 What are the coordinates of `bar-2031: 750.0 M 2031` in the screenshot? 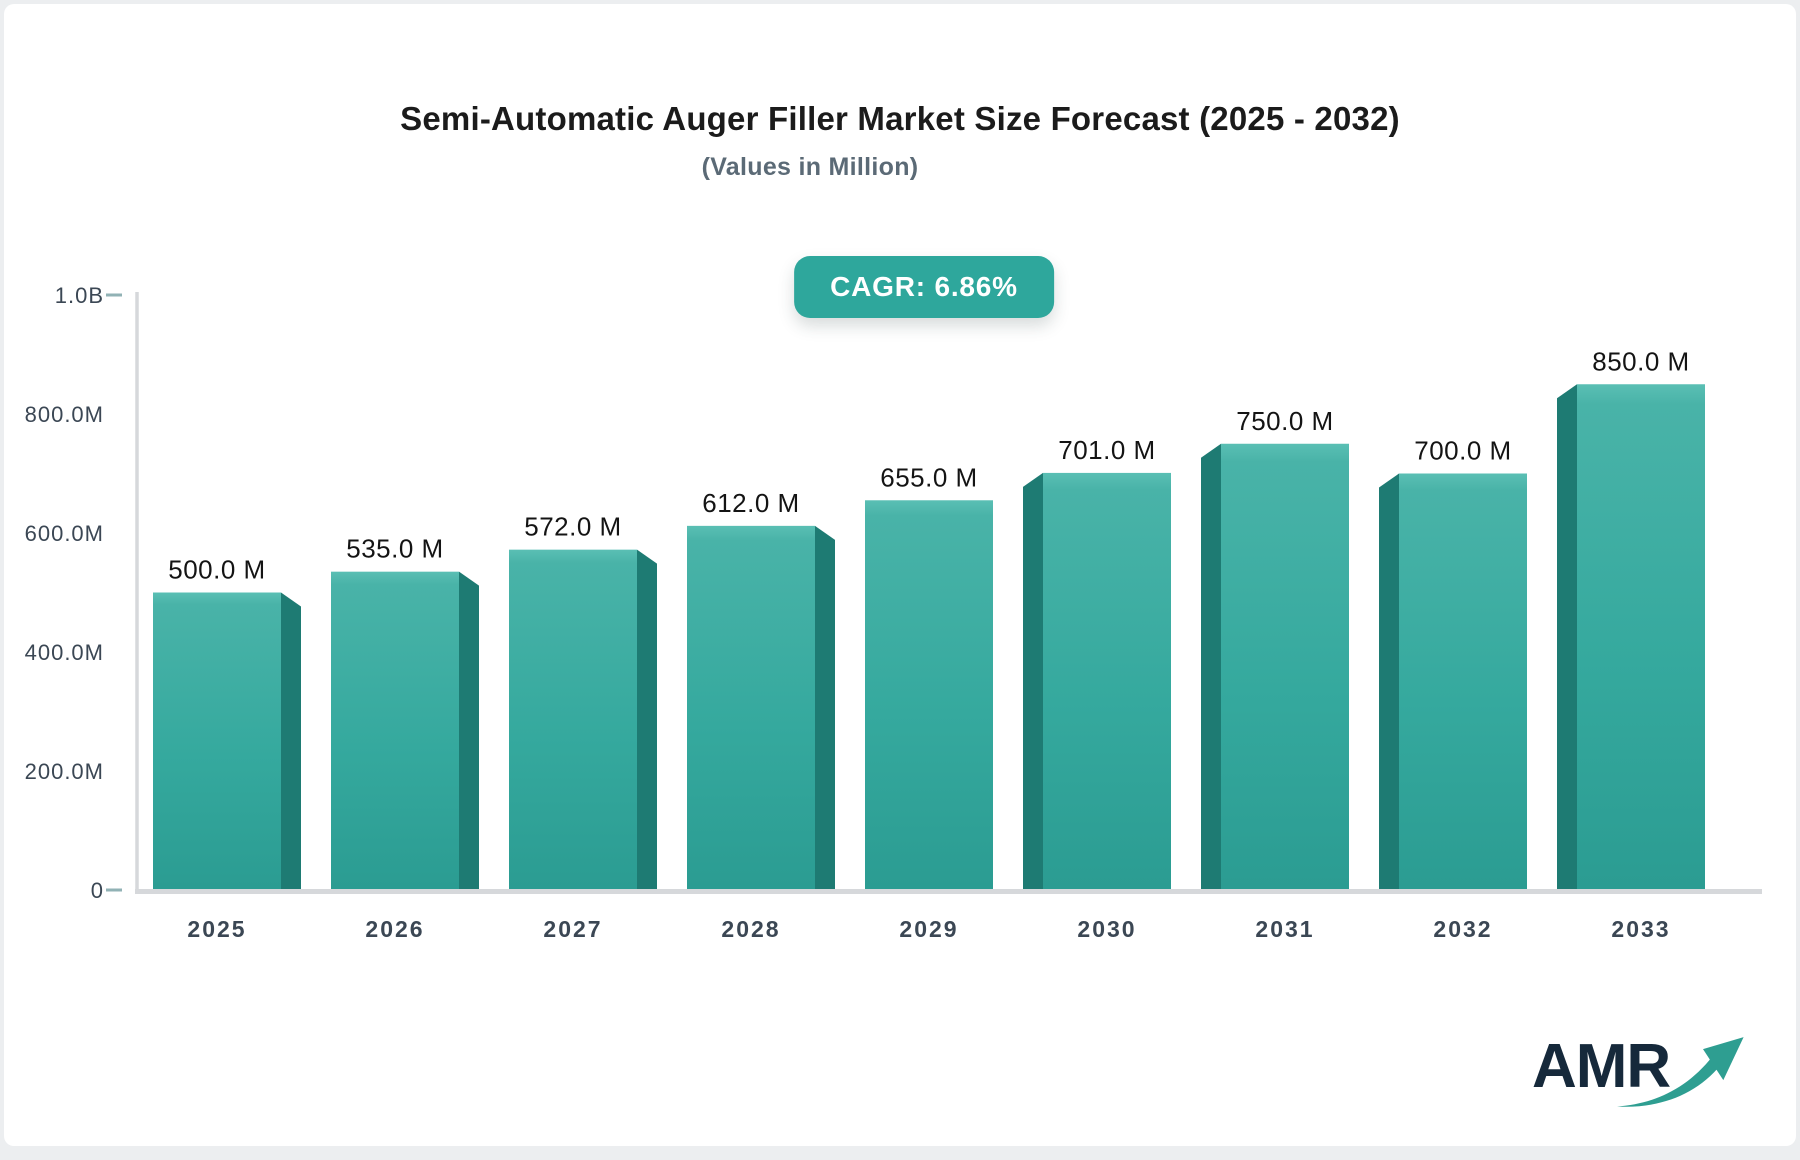 It's located at (1275, 674).